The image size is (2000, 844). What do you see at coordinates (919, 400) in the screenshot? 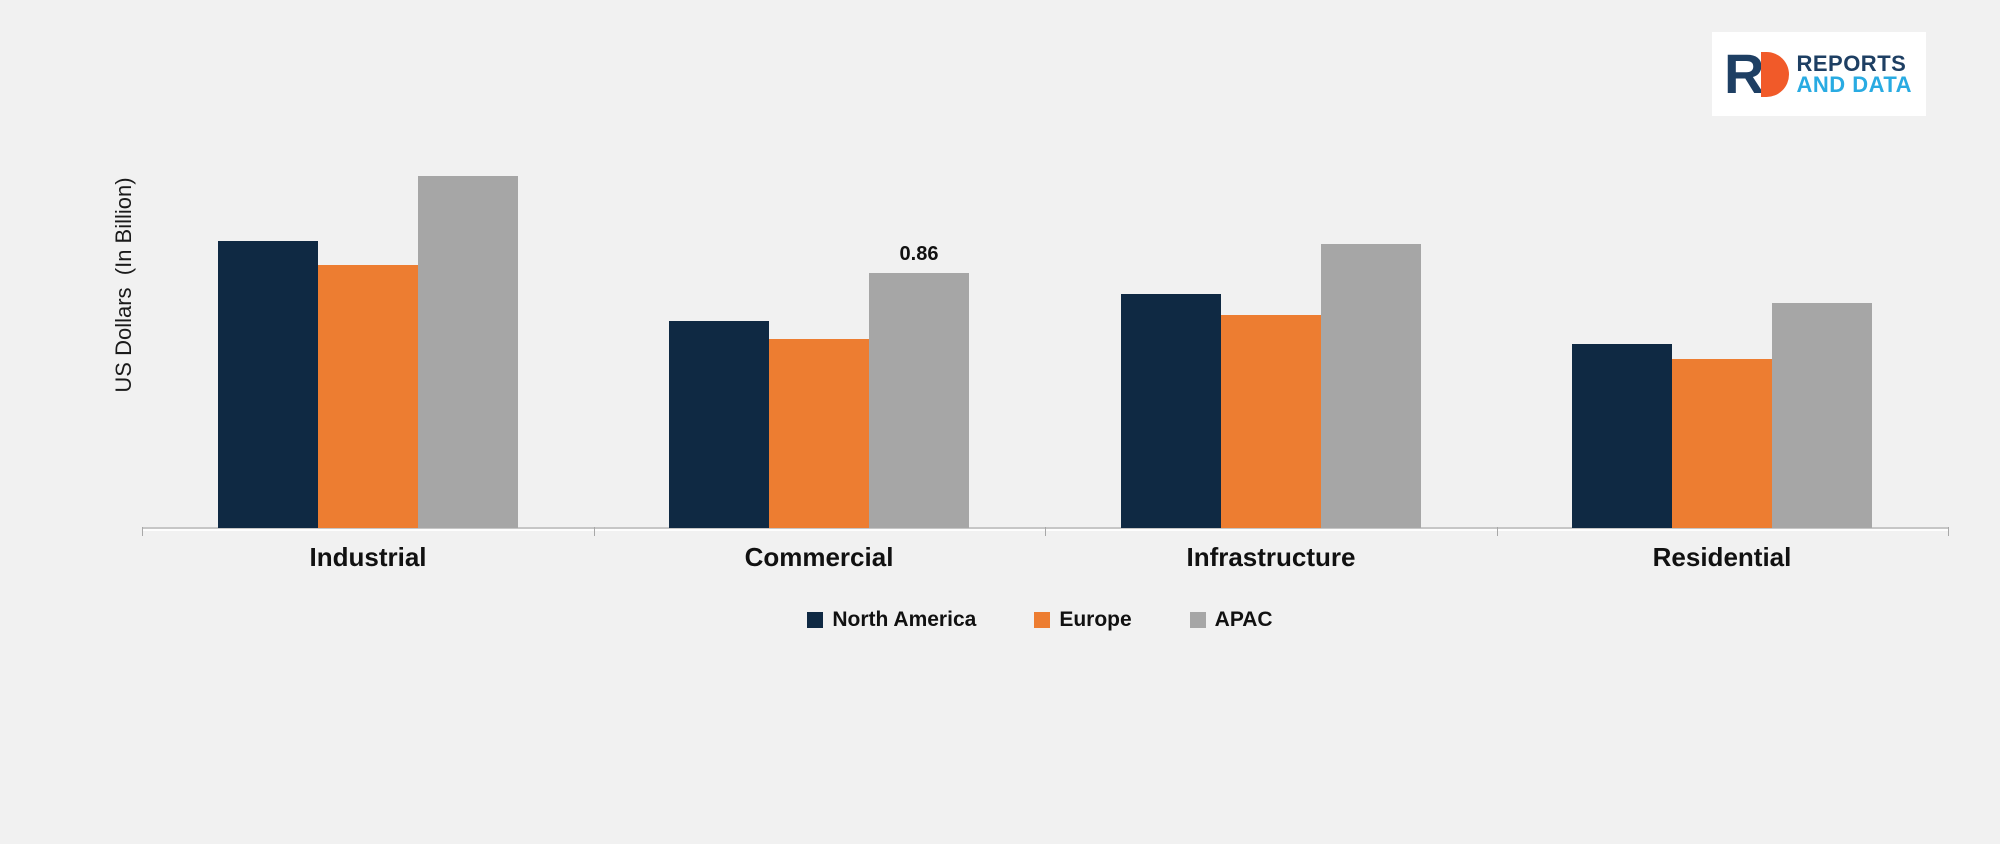
I see `bar-apac-commercial` at bounding box center [919, 400].